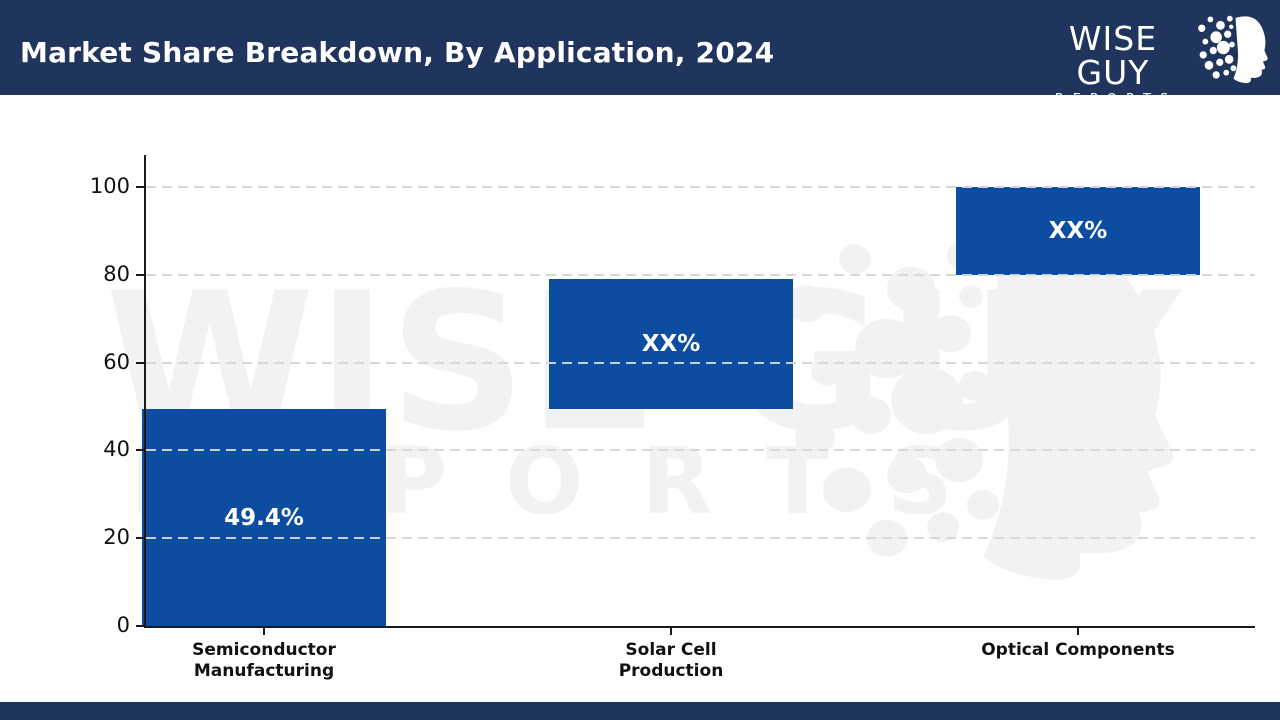  I want to click on logo-head-icon, so click(1233, 49).